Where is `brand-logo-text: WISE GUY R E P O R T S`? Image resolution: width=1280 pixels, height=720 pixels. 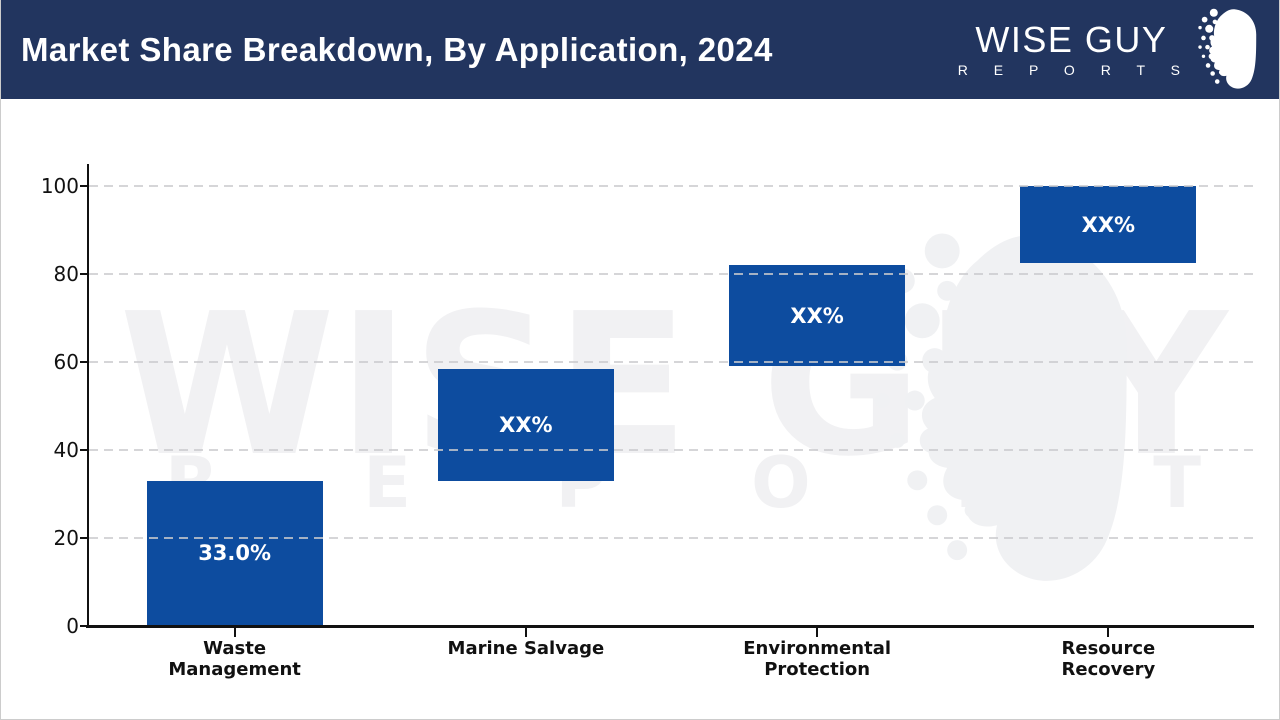
brand-logo-text: WISE GUY R E P O R T S is located at coordinates (1071, 48).